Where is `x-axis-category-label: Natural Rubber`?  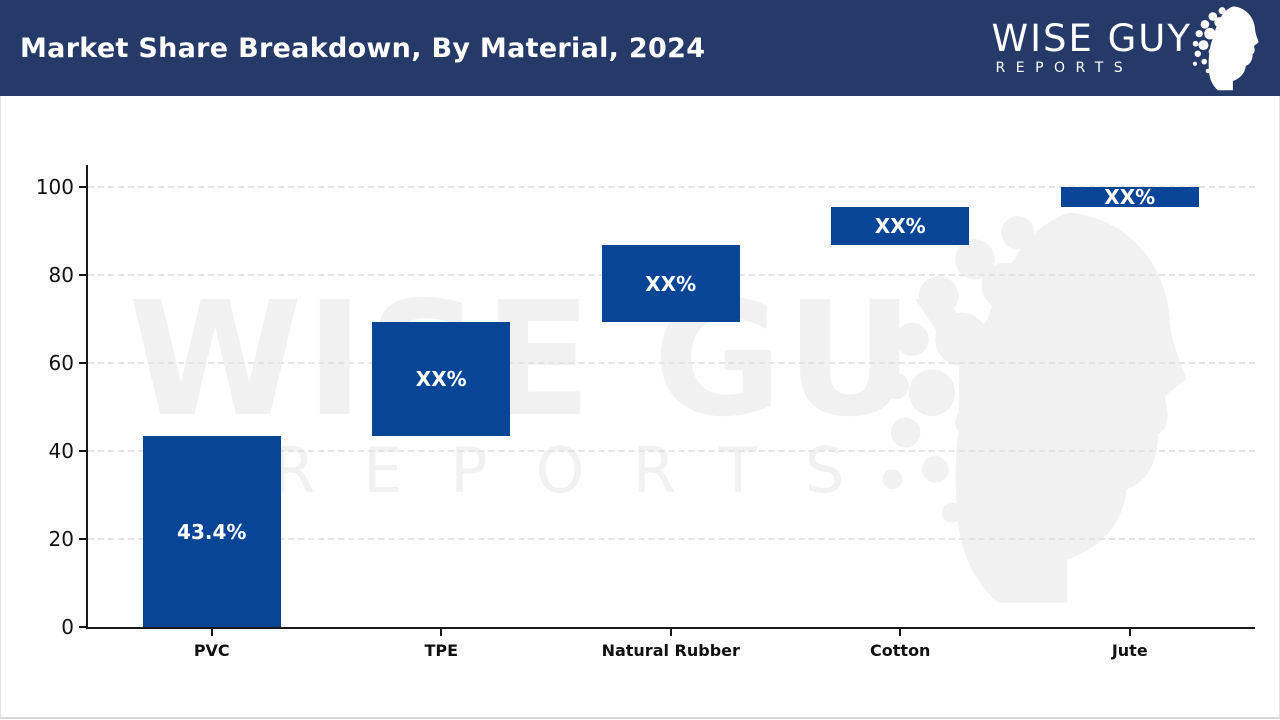 x-axis-category-label: Natural Rubber is located at coordinates (670, 650).